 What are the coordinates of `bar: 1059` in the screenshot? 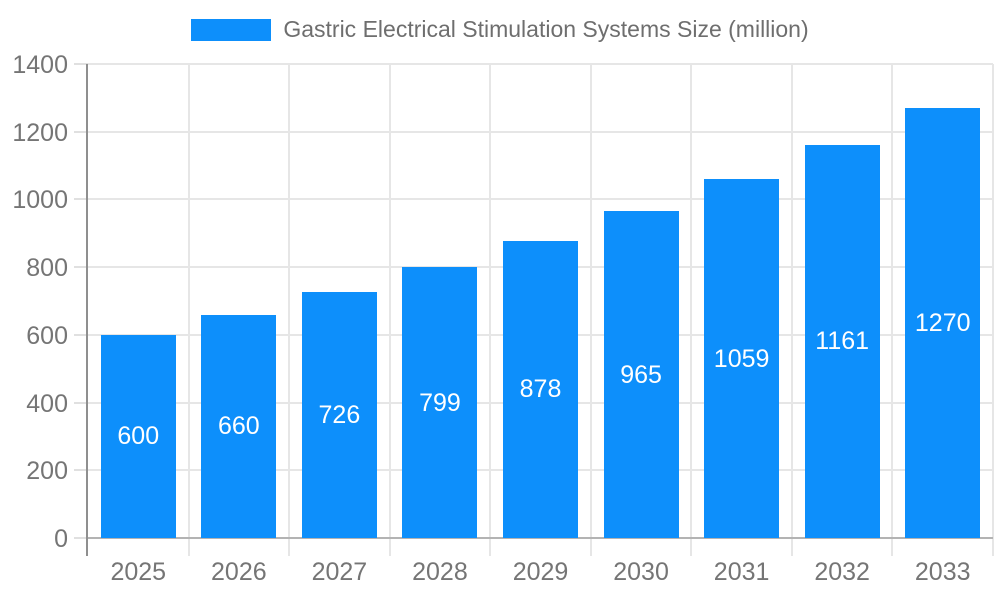 It's located at (742, 358).